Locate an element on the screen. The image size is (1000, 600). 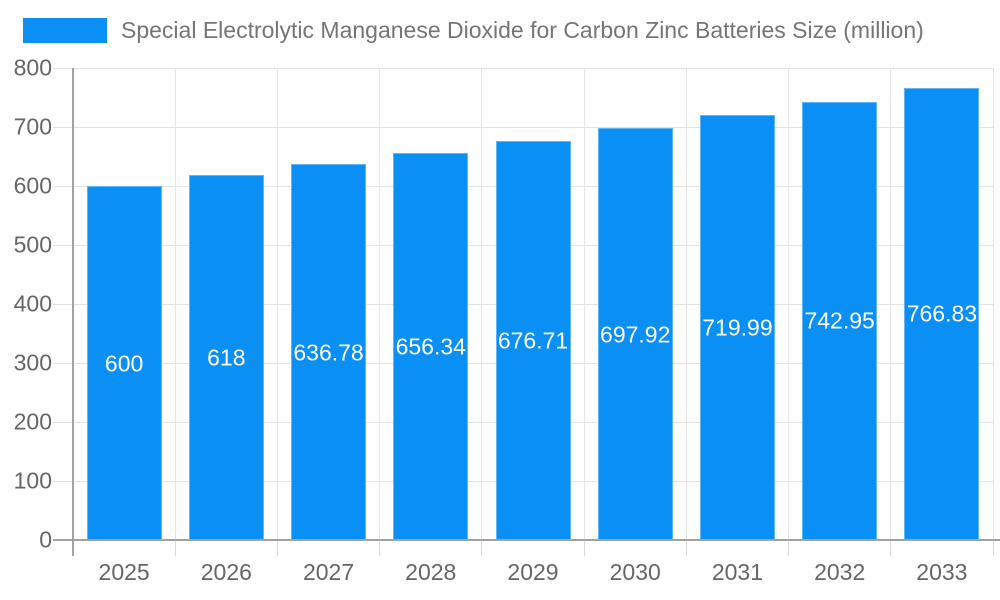
bar-2029: 676.71 is located at coordinates (533, 340).